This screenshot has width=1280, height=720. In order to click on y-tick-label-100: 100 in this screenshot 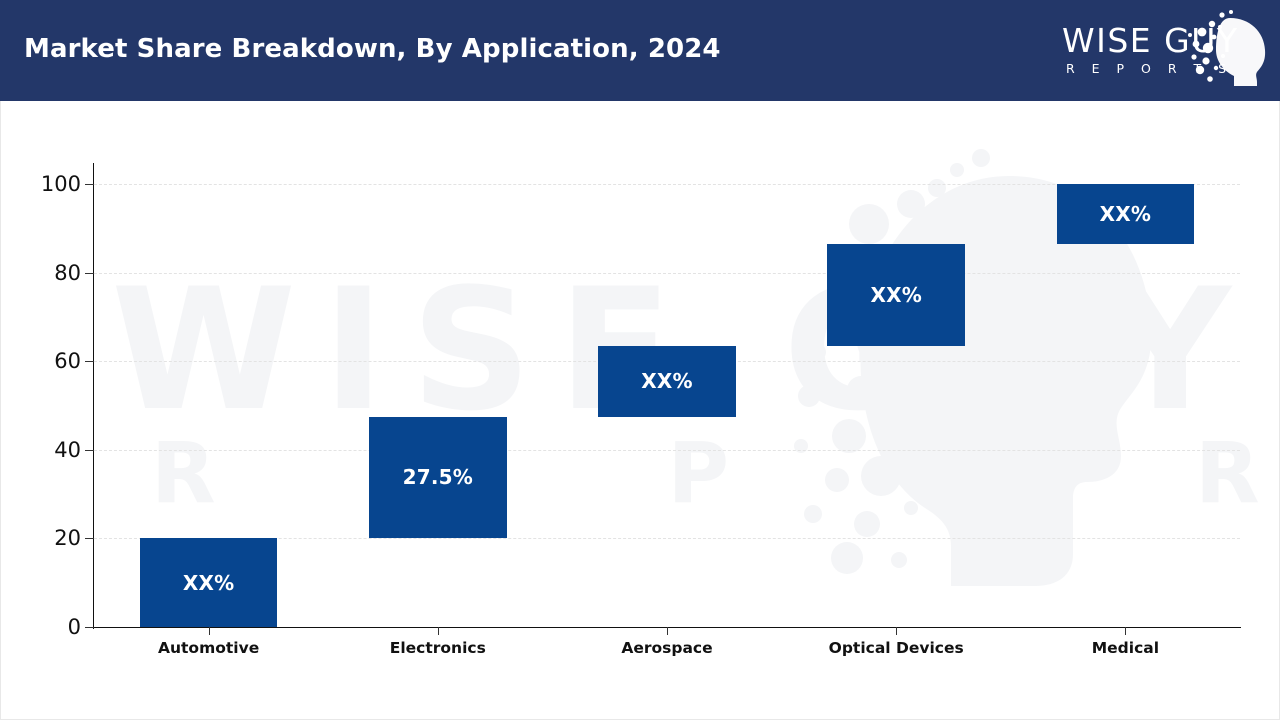, I will do `click(60, 184)`.